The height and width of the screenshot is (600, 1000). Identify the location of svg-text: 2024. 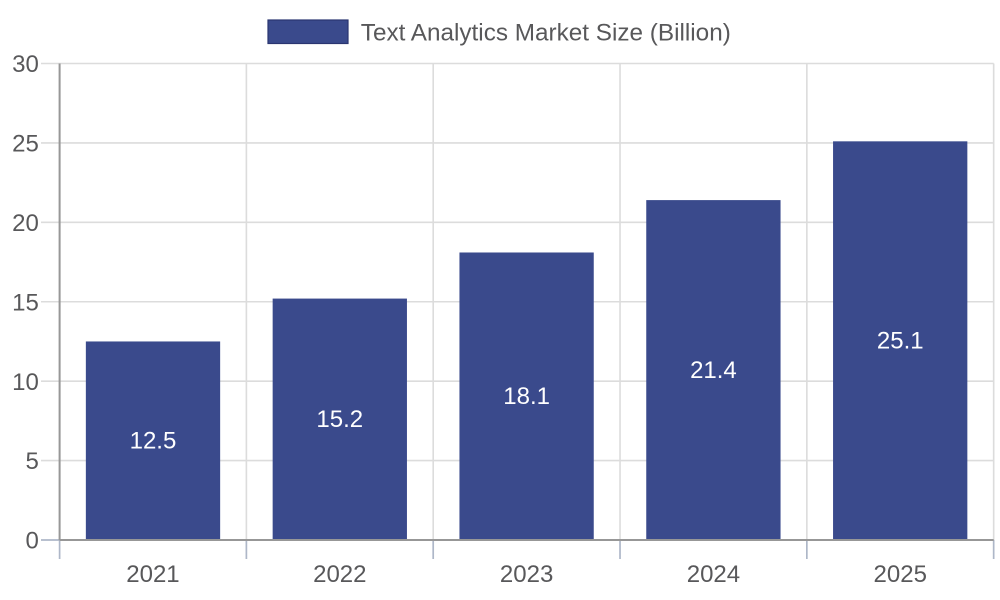
(713, 574).